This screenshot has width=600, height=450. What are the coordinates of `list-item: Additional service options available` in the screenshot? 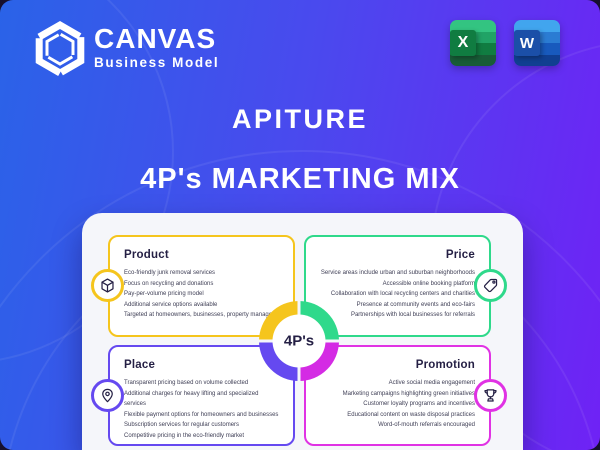 It's located at (171, 304).